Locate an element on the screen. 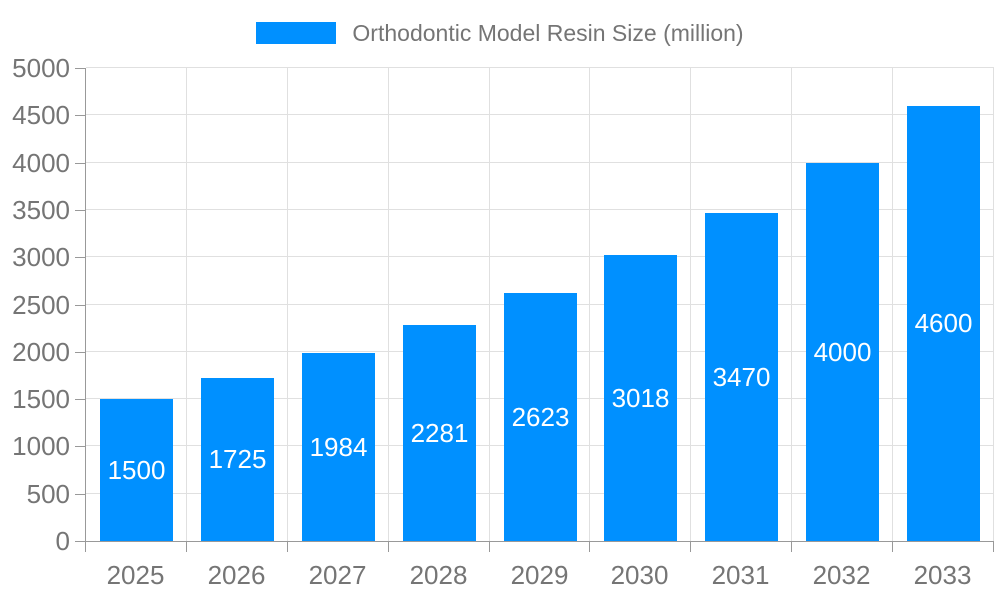 The width and height of the screenshot is (1000, 600). bar-value-label: 2623 is located at coordinates (540, 416).